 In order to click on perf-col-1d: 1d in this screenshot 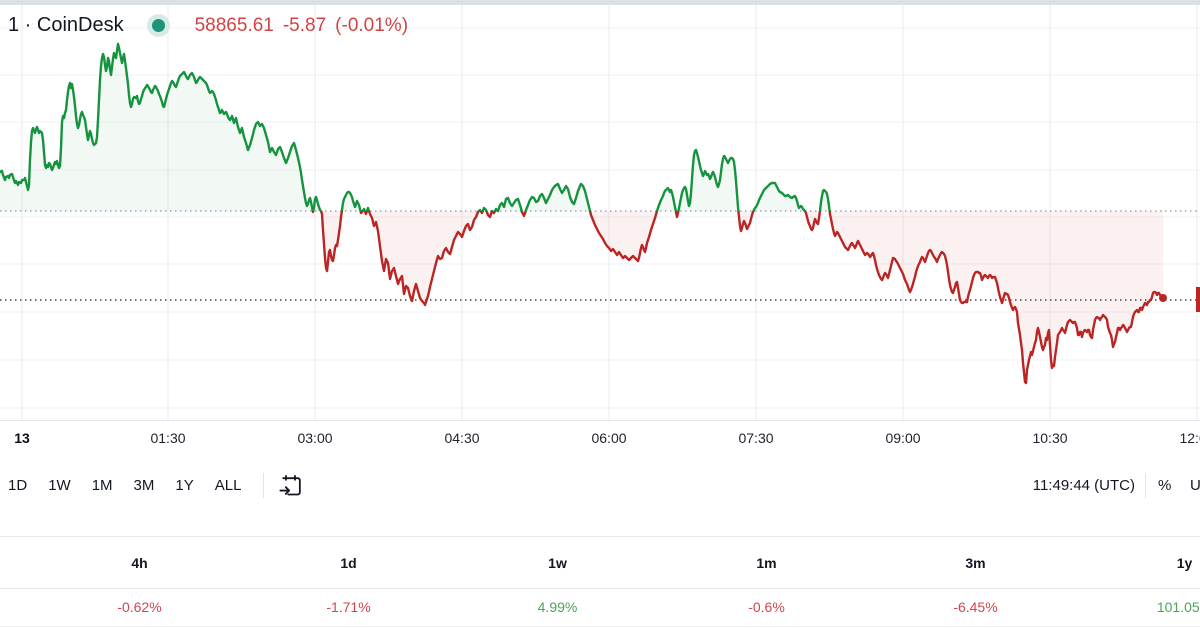, I will do `click(348, 562)`.